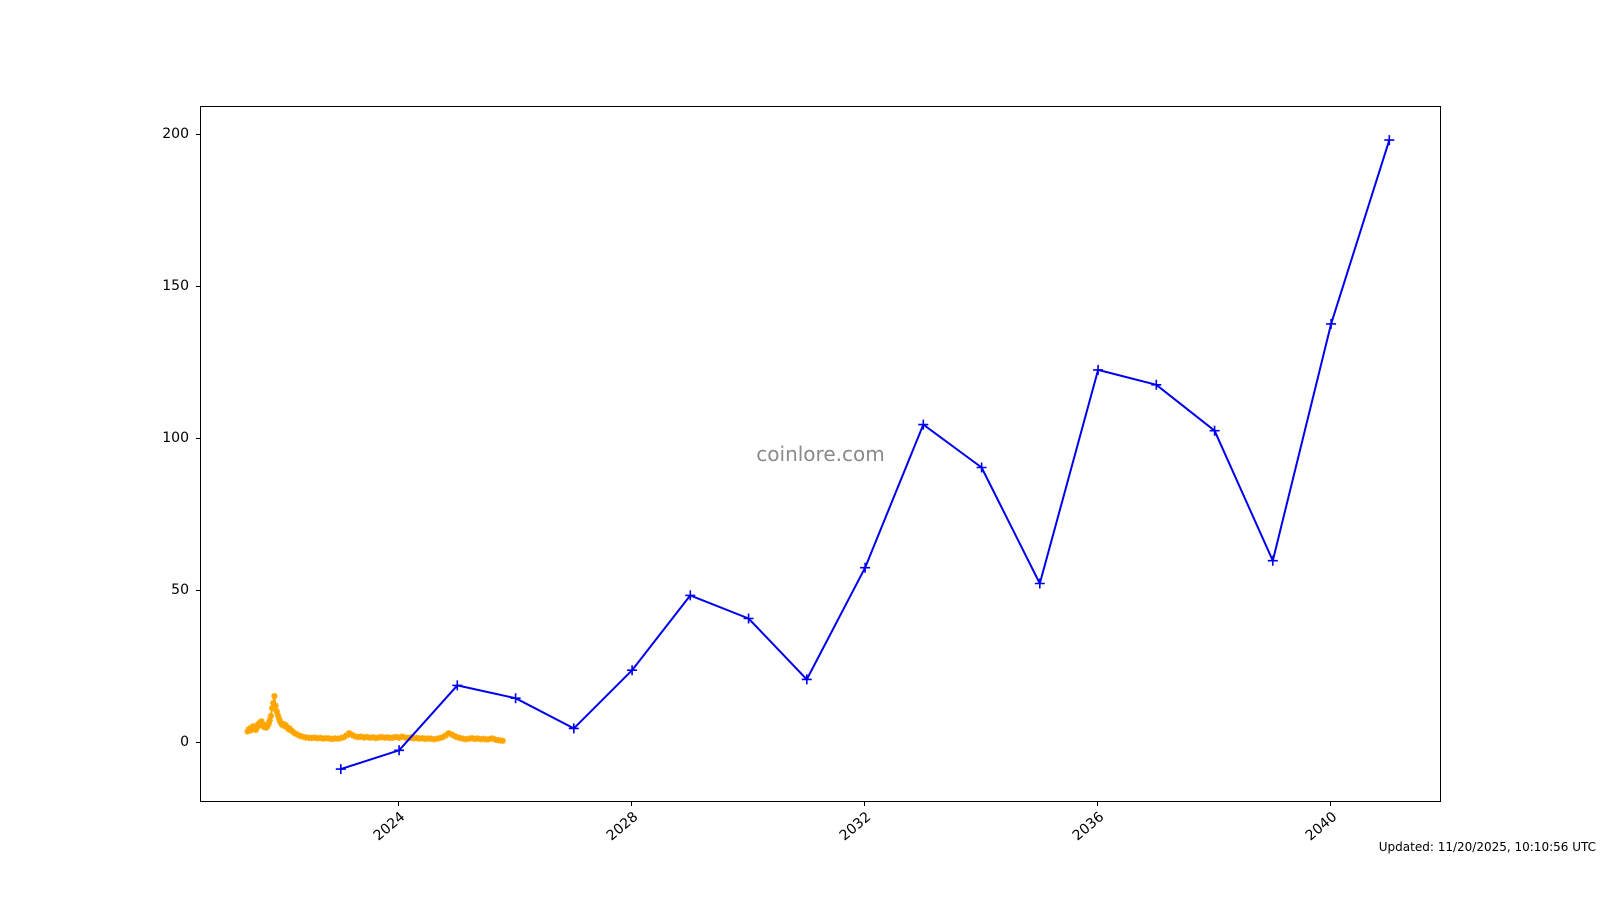 The height and width of the screenshot is (900, 1600). Describe the element at coordinates (389, 827) in the screenshot. I see `x-tick-label: 2024` at that location.